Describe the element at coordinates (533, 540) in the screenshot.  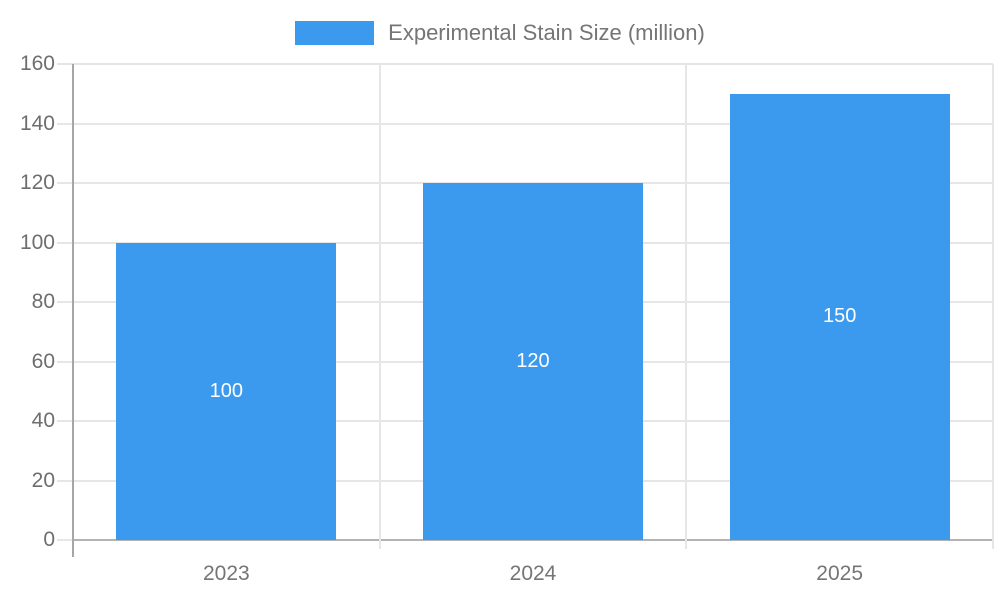
I see `x-axis-line` at that location.